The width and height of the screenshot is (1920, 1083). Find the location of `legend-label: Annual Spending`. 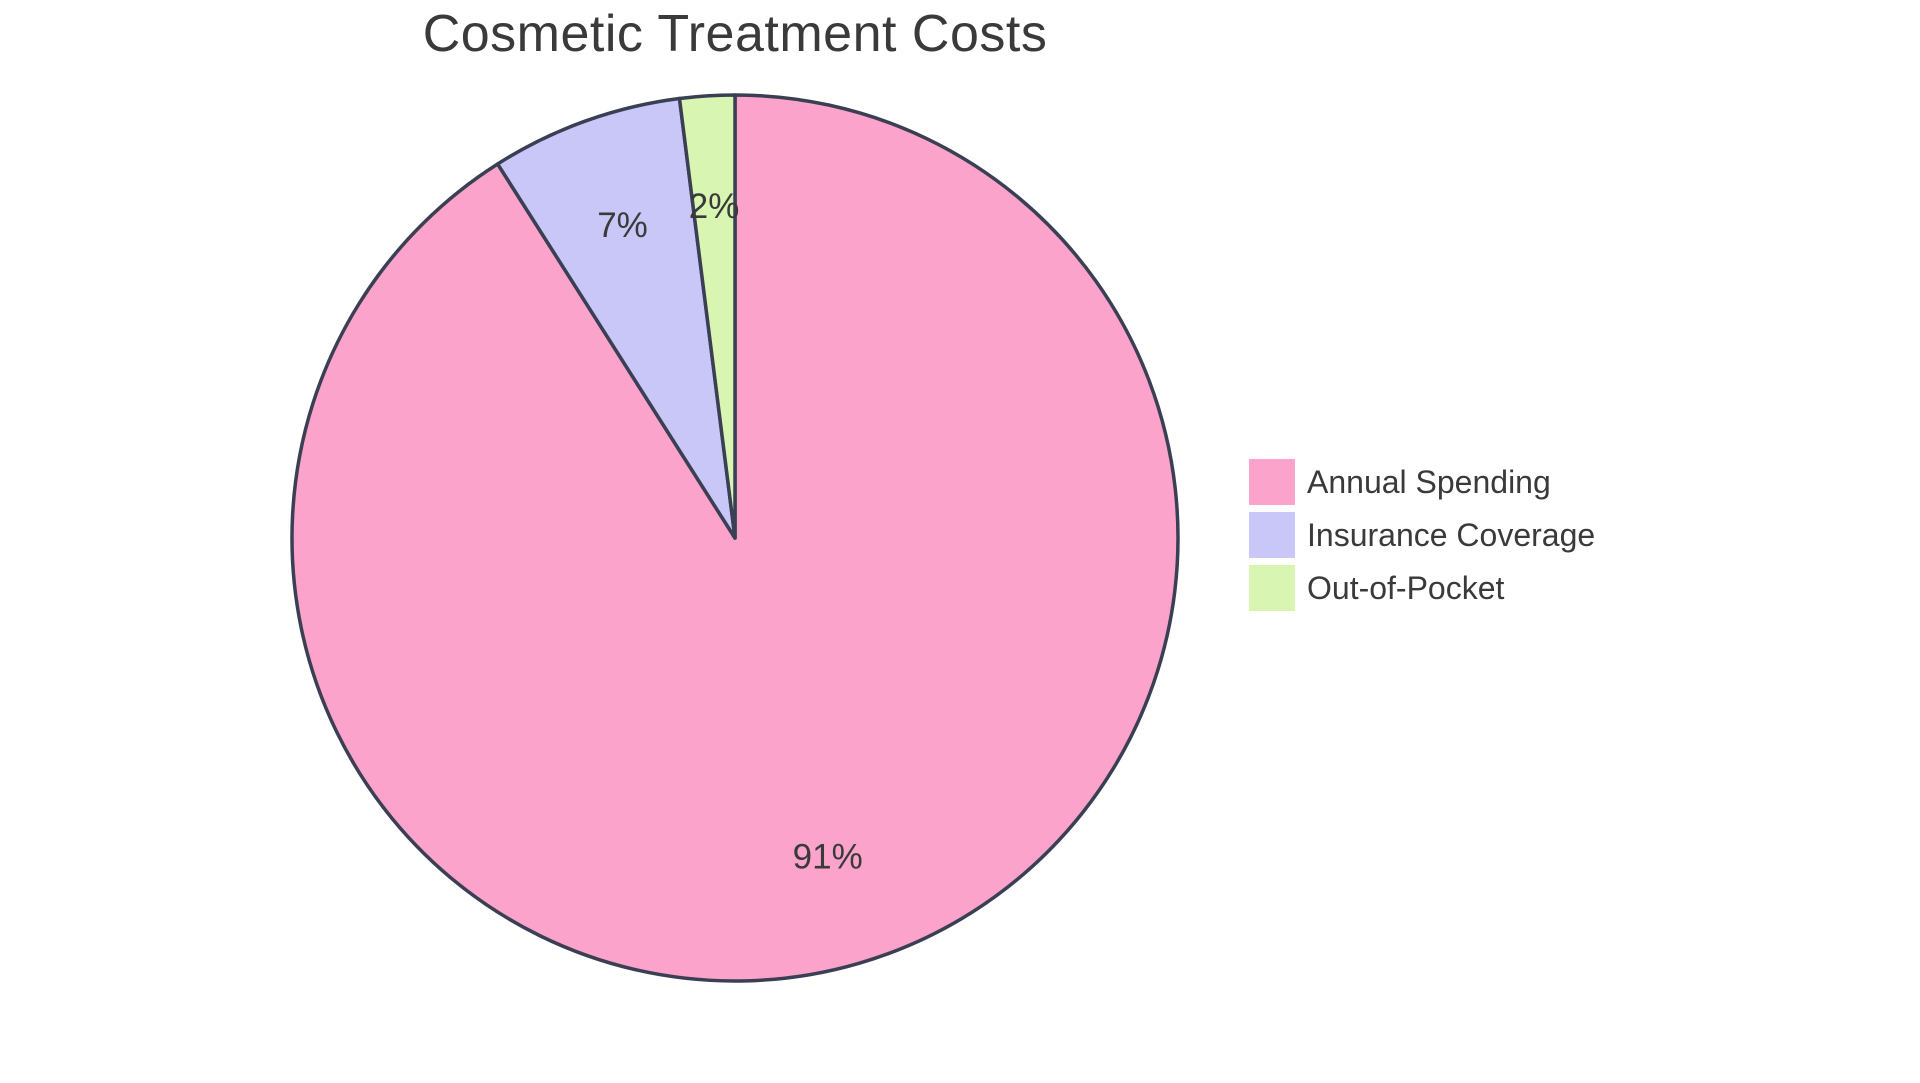

legend-label: Annual Spending is located at coordinates (1429, 481).